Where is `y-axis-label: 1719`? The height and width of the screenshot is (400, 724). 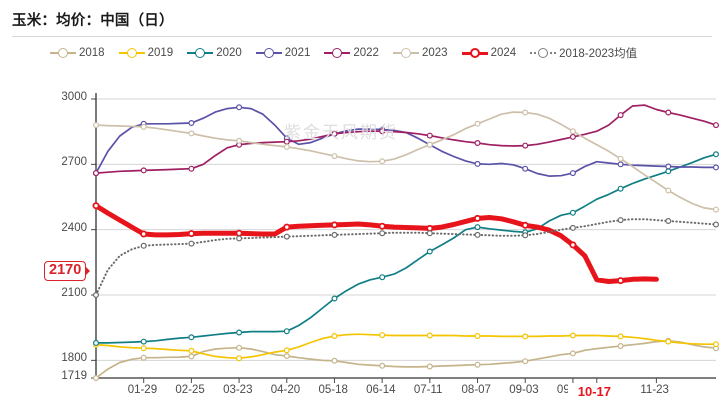
y-axis-label: 1719 is located at coordinates (74, 376).